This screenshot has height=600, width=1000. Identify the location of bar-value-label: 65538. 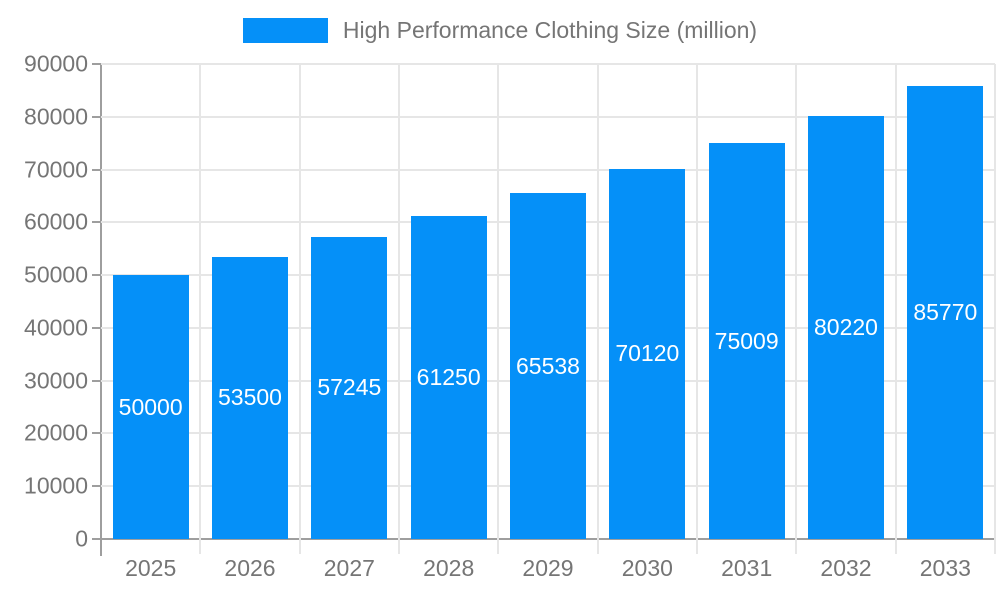
(548, 365).